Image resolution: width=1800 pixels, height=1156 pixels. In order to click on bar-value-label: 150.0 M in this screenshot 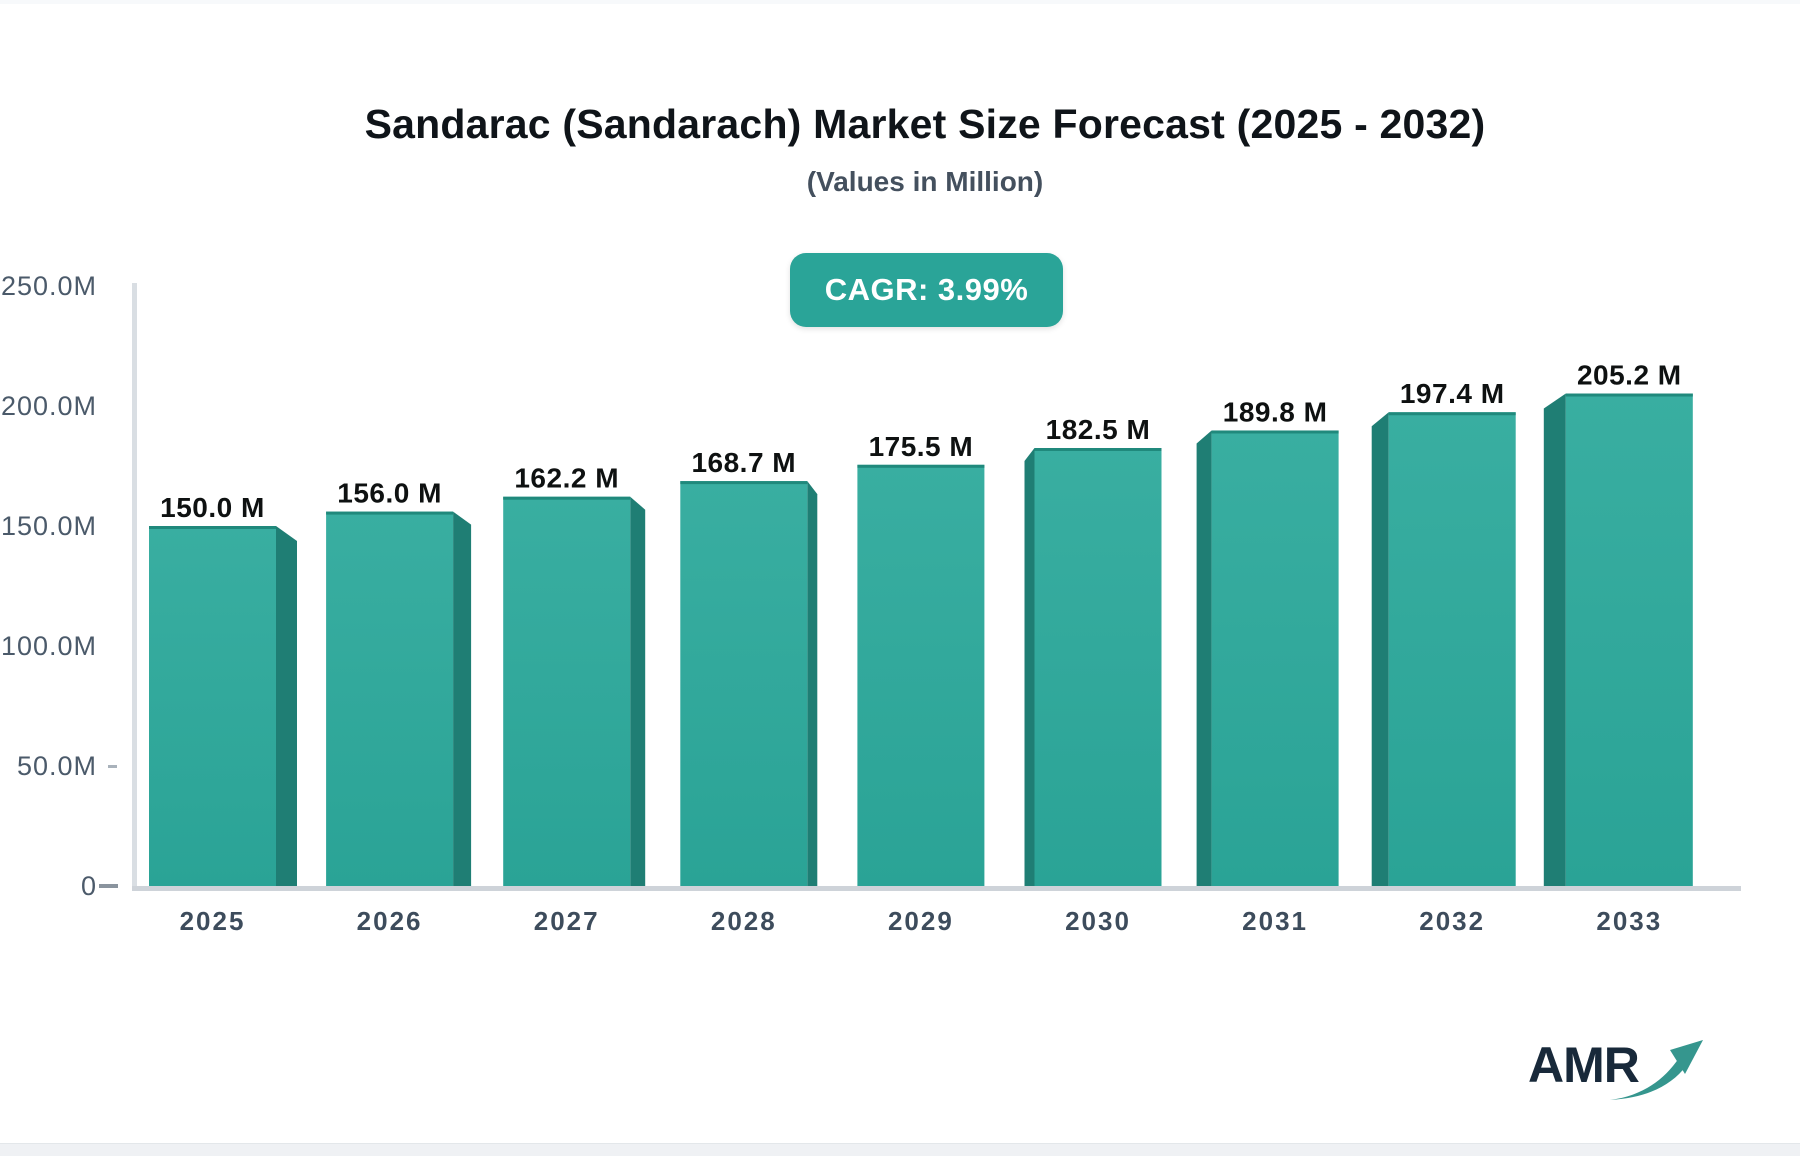, I will do `click(212, 507)`.